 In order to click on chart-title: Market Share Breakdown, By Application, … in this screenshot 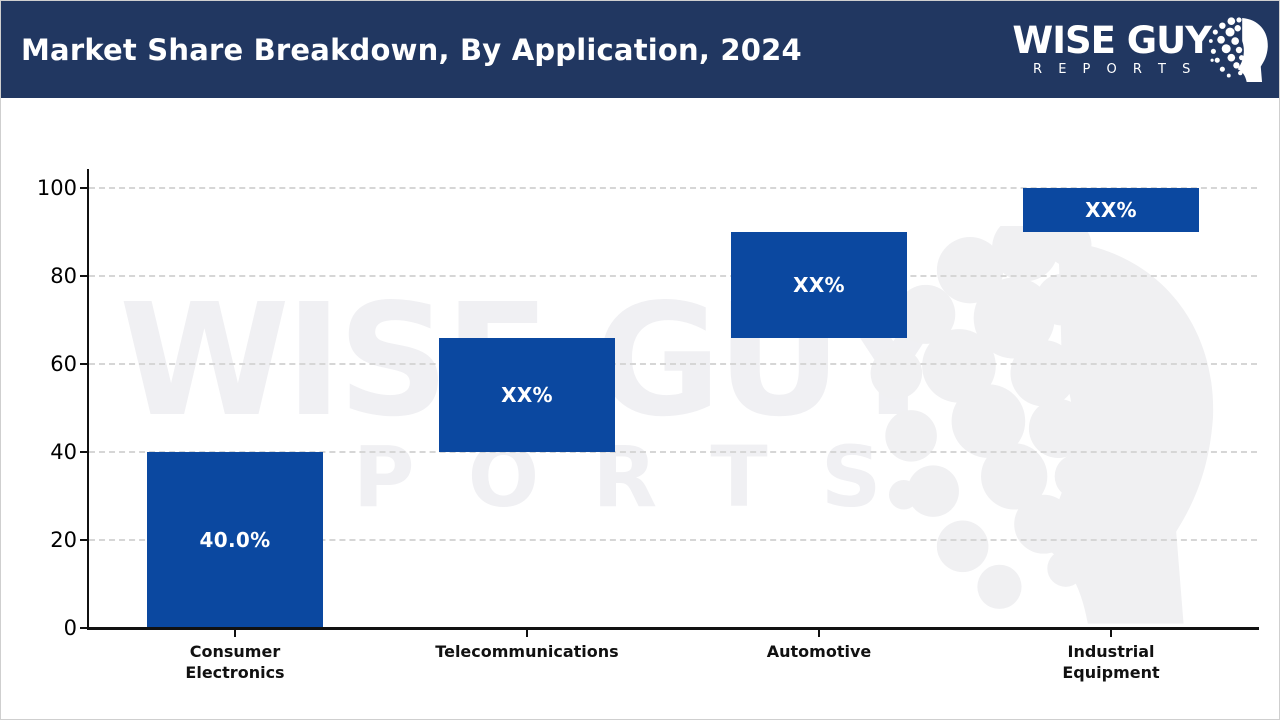, I will do `click(411, 49)`.